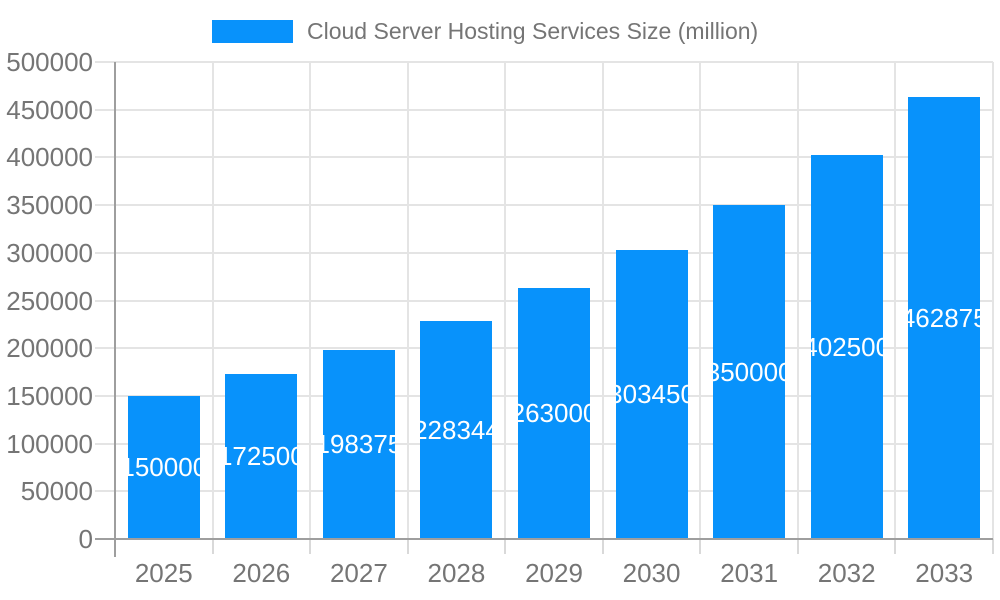  I want to click on bar-value-label: 228344, so click(456, 429).